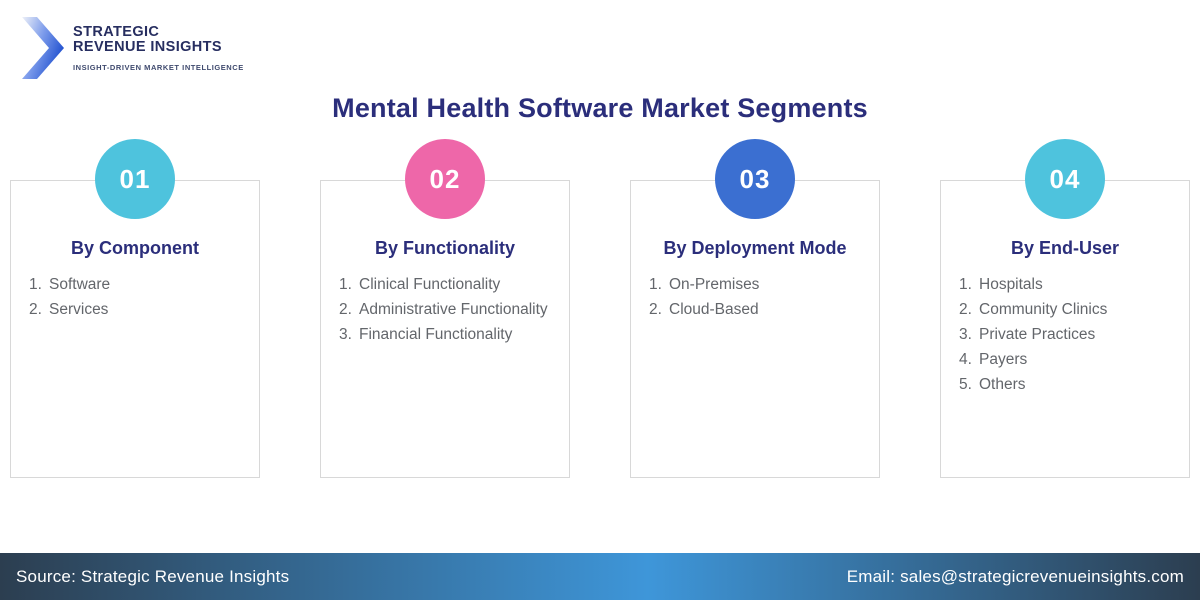 The image size is (1200, 600). What do you see at coordinates (453, 309) in the screenshot?
I see `list-item-label: Administrative Functionality` at bounding box center [453, 309].